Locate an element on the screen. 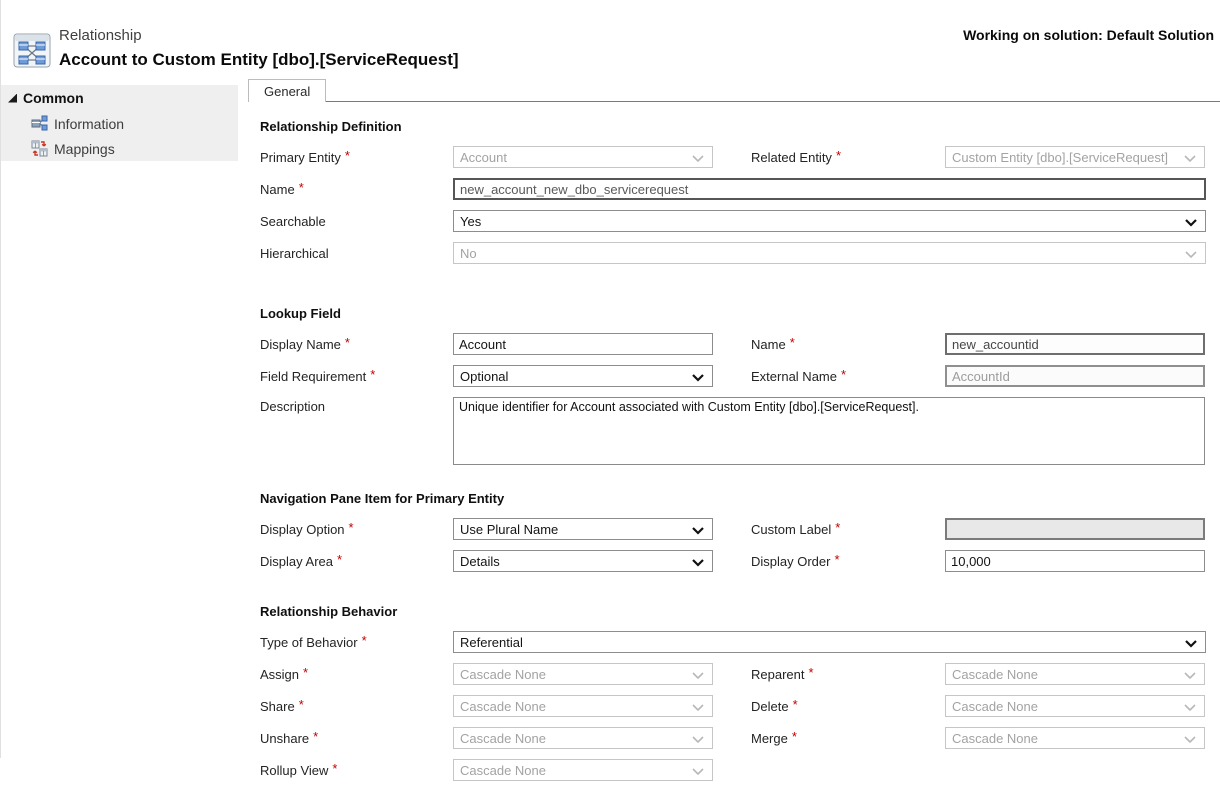  type-of-behavior-select: Referential is located at coordinates (829, 642).